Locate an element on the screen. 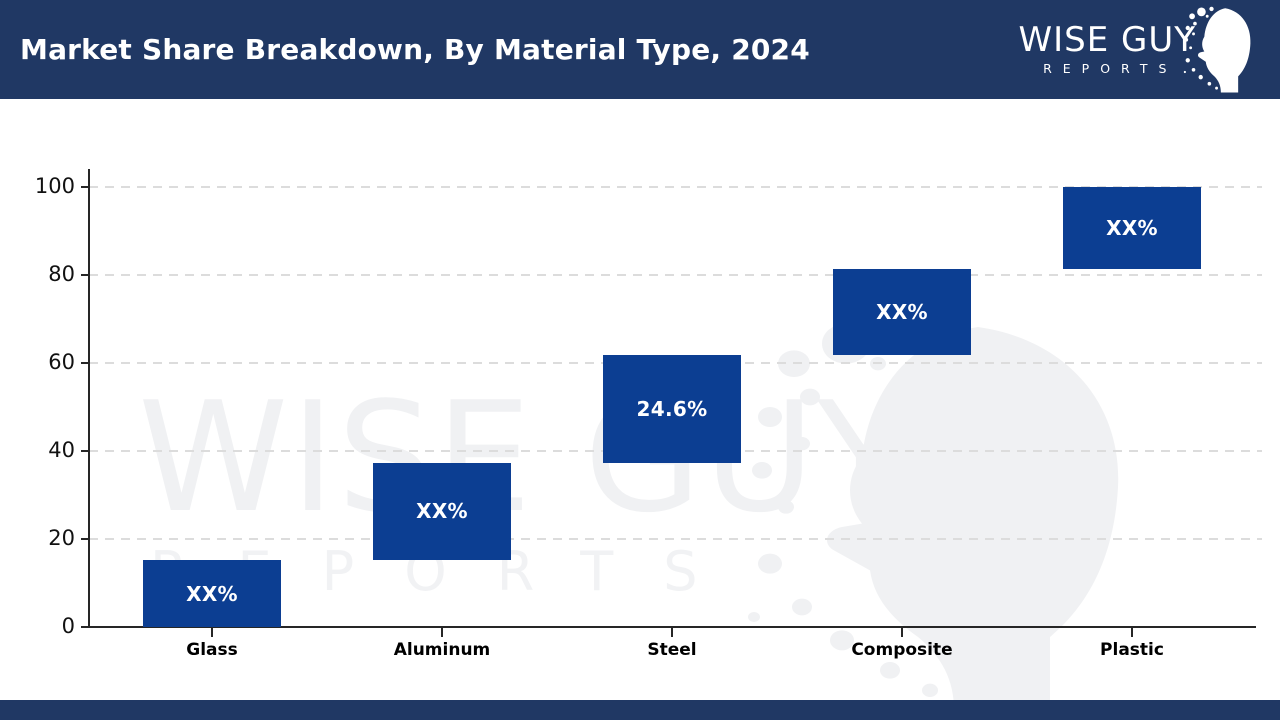 The width and height of the screenshot is (1280, 720). y-axis-label: 60 is located at coordinates (61, 362).